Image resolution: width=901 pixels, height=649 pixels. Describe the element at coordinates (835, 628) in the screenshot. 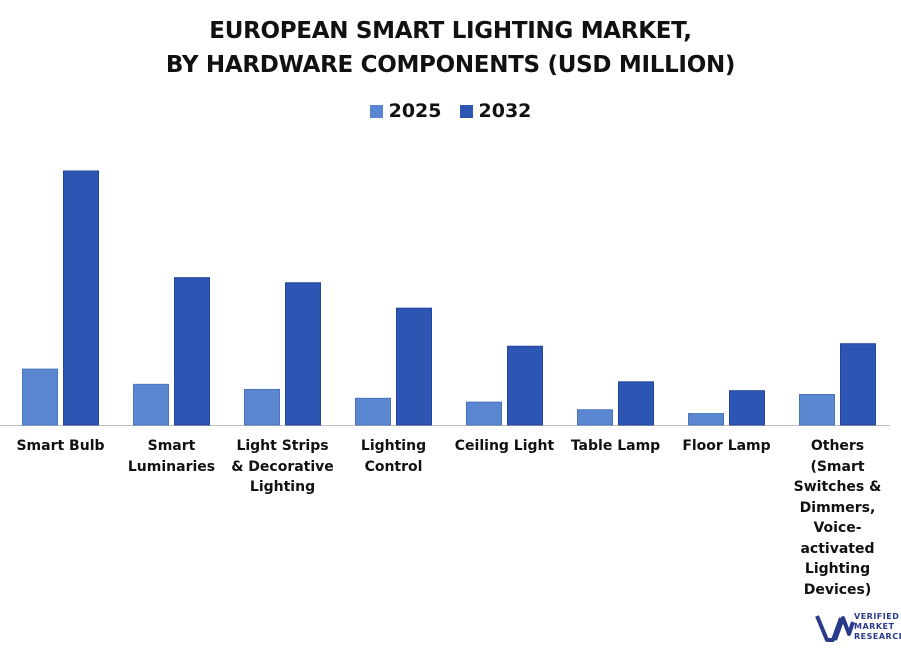

I see `verified-market-research-logo` at that location.